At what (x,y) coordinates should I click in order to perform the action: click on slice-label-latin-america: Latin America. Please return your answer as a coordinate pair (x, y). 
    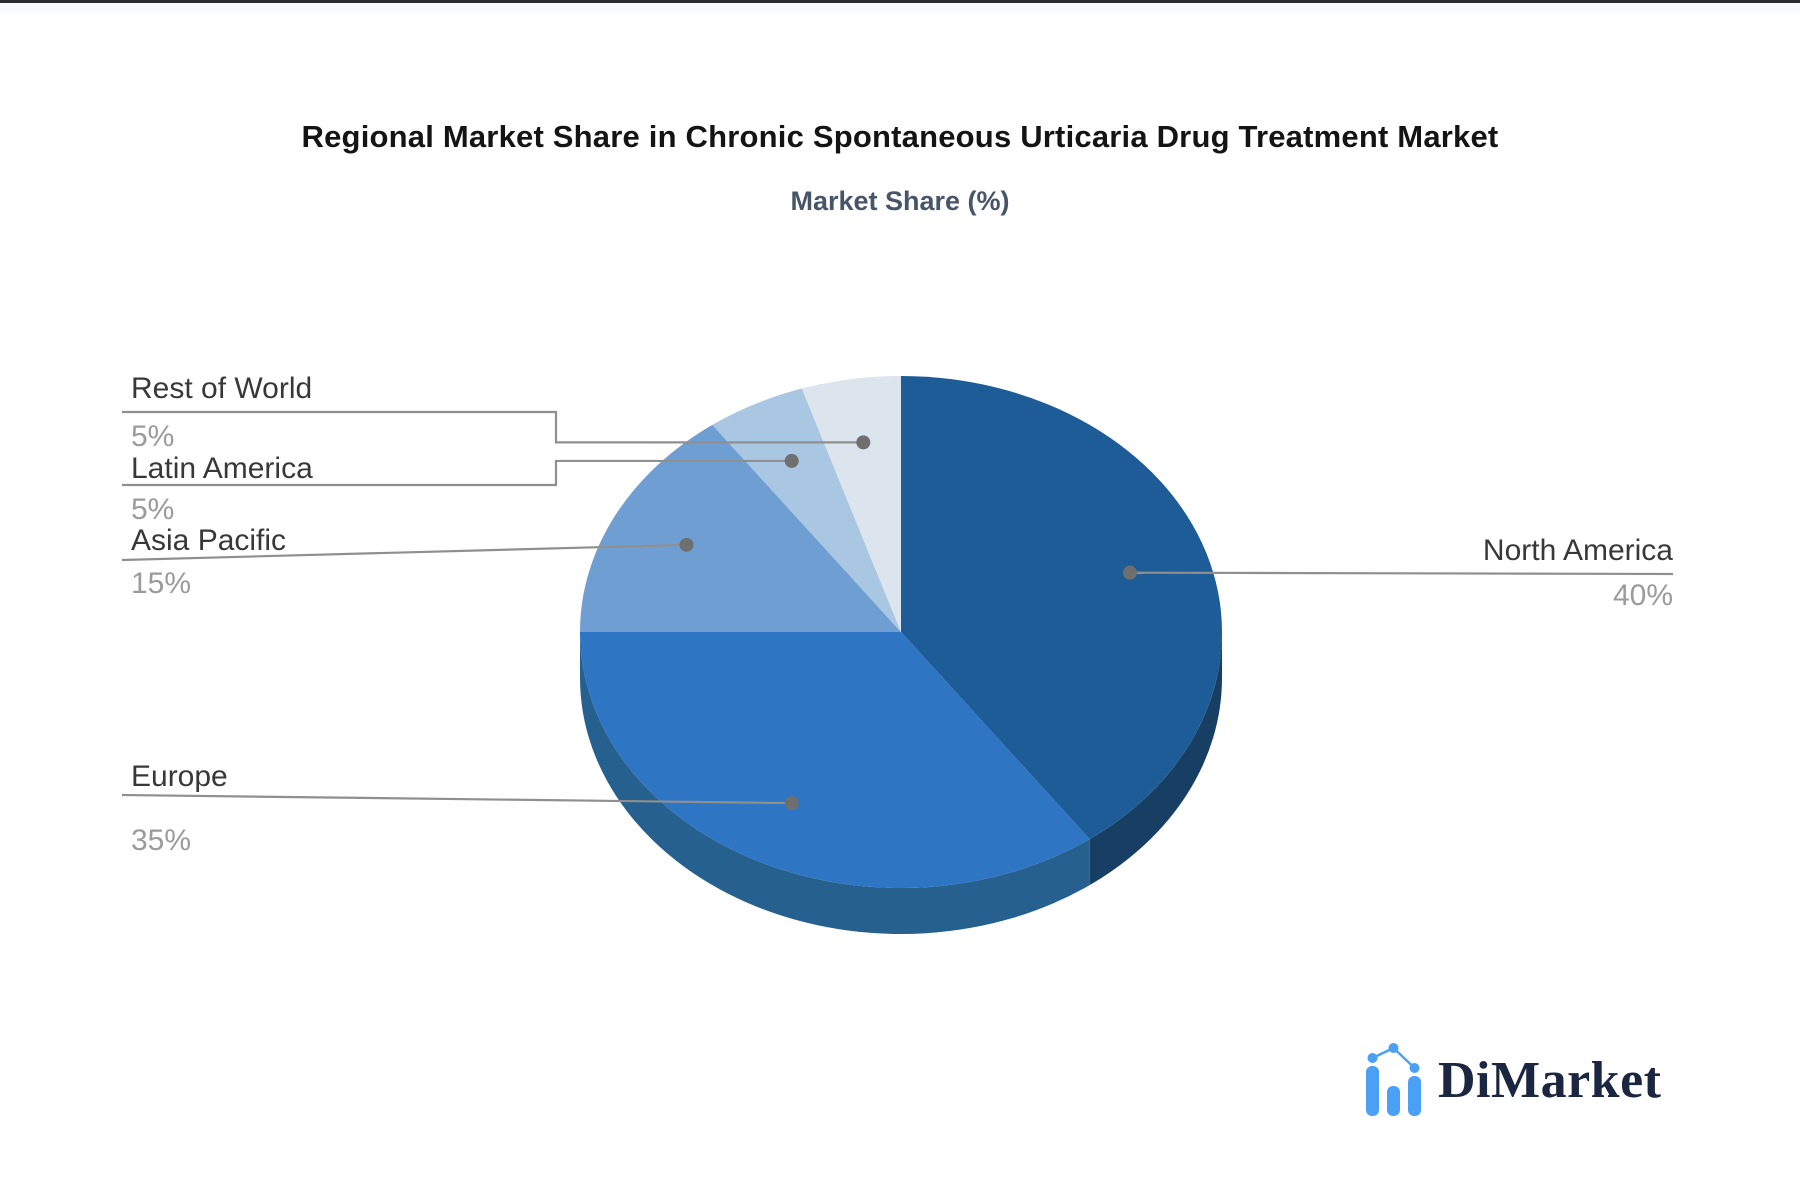
    Looking at the image, I should click on (222, 468).